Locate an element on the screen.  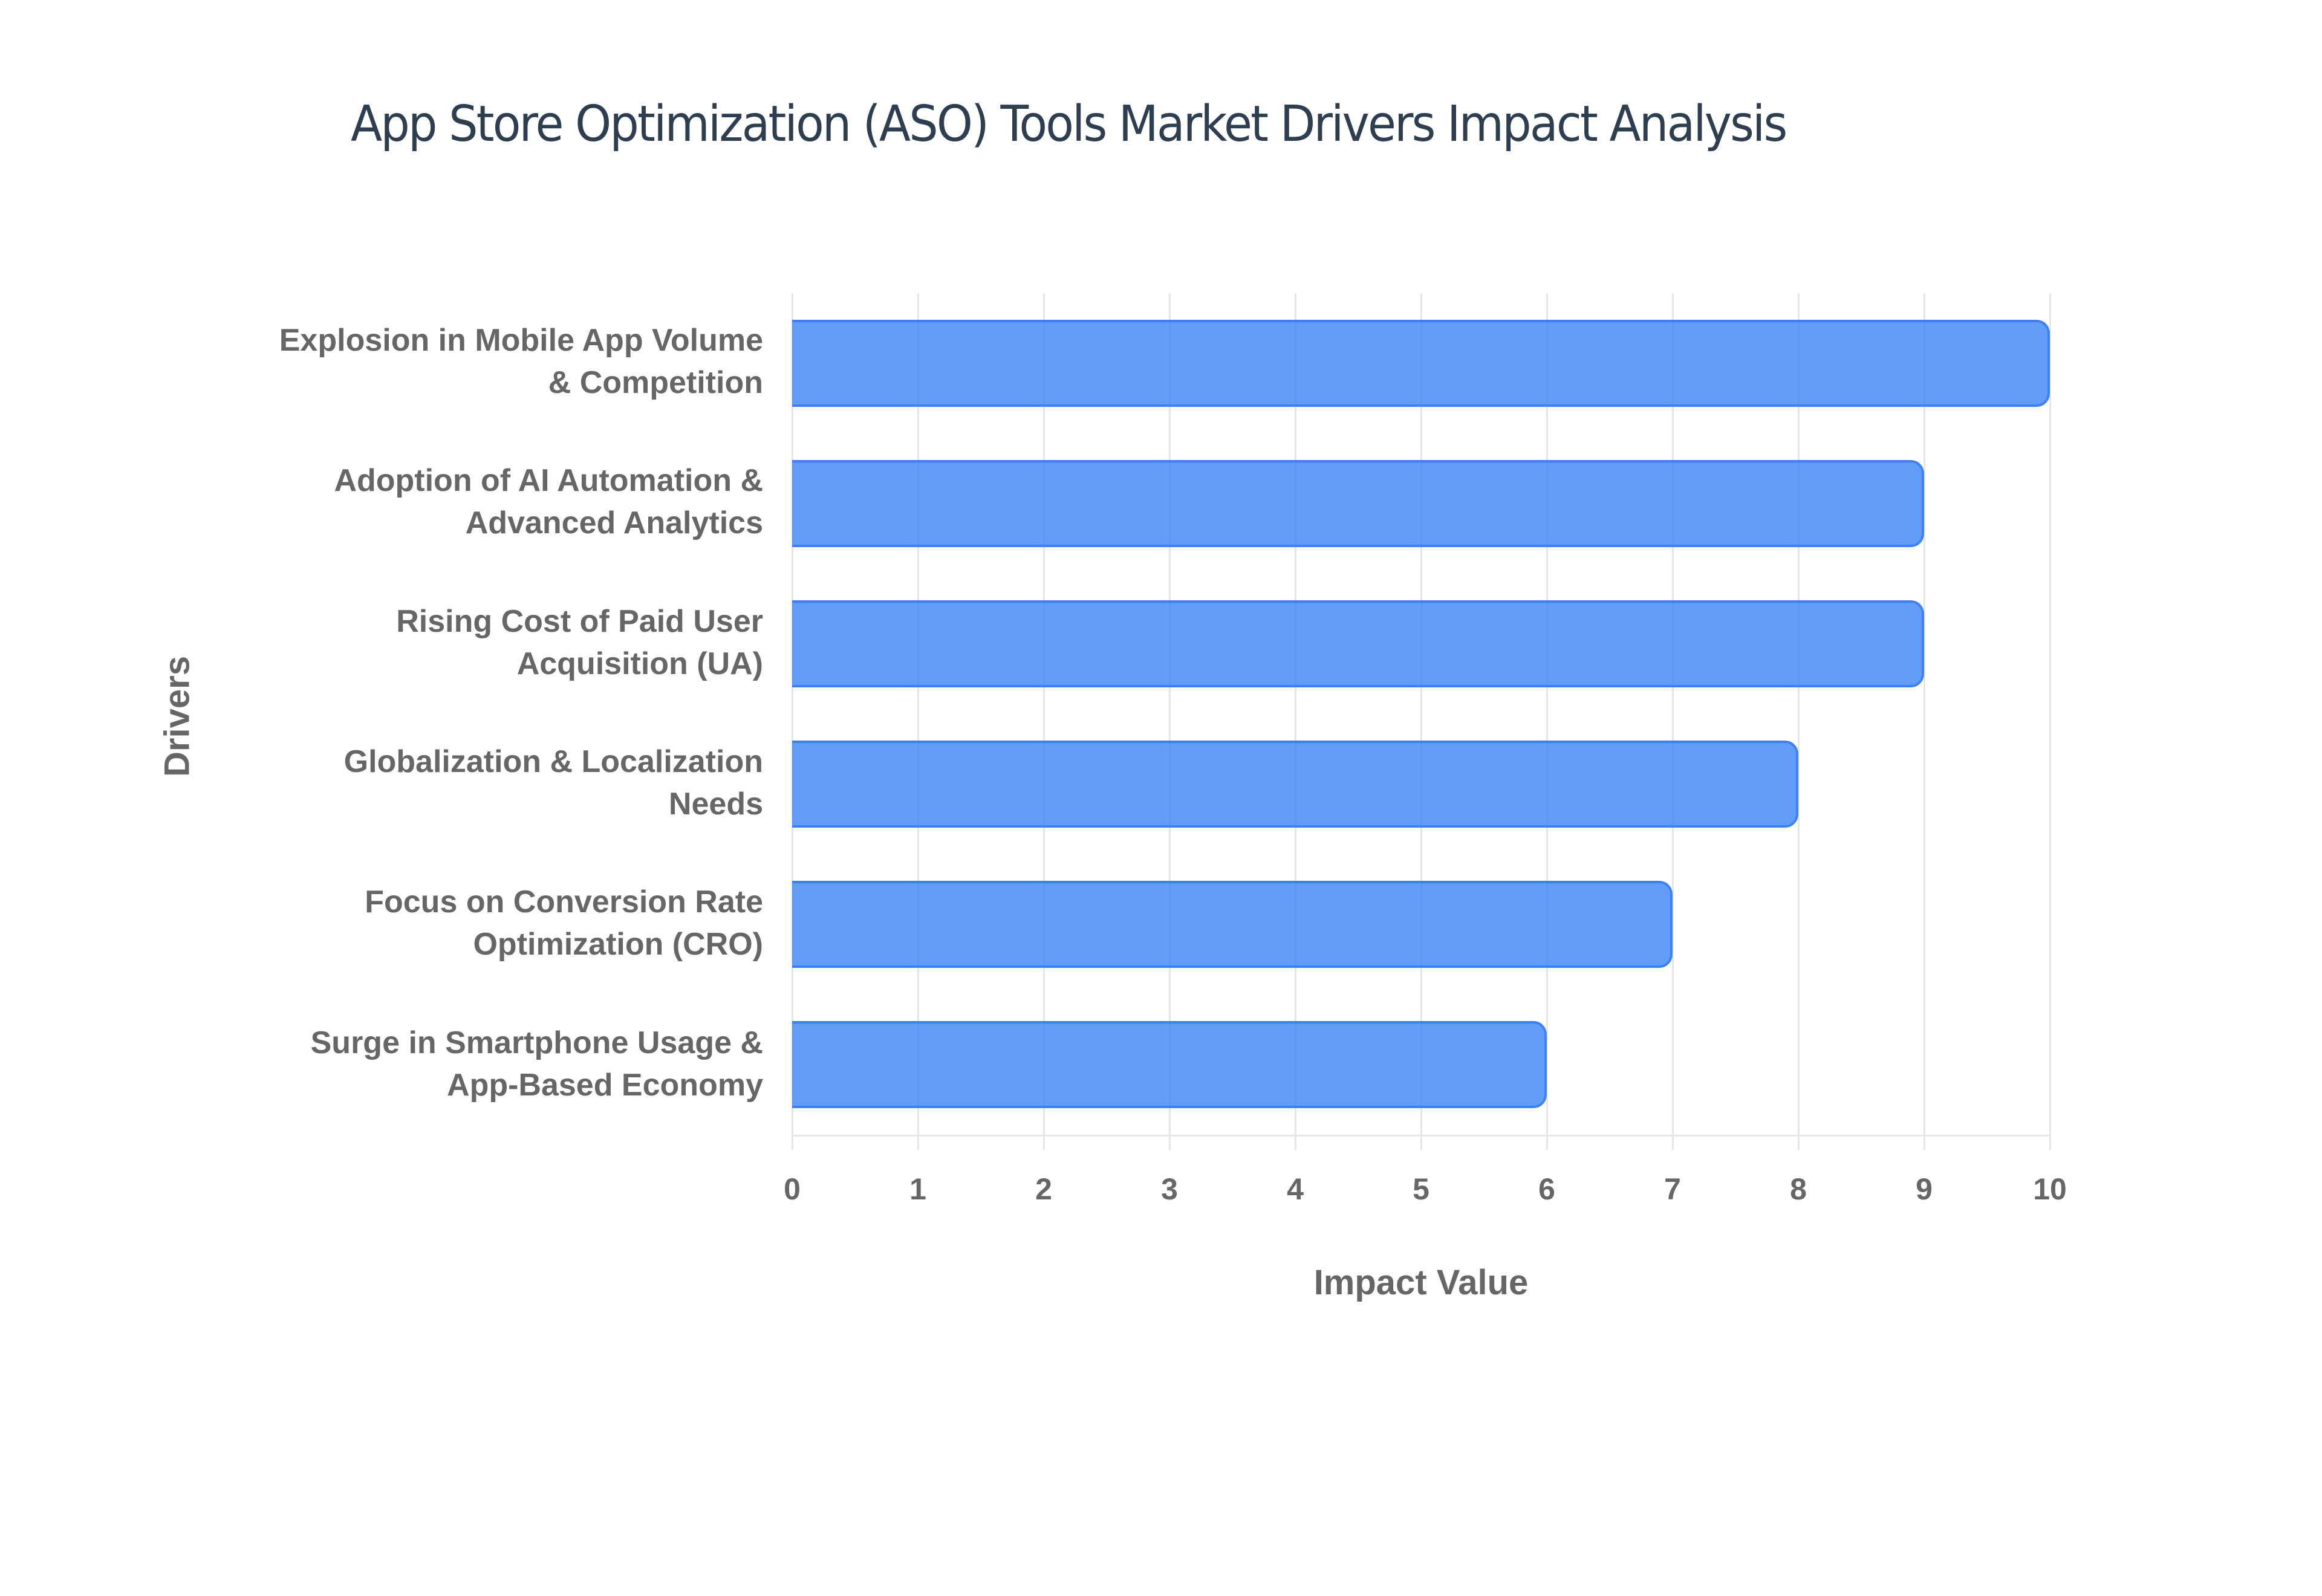
y-tick-label-line: Optimization (CRO) is located at coordinates (618, 944).